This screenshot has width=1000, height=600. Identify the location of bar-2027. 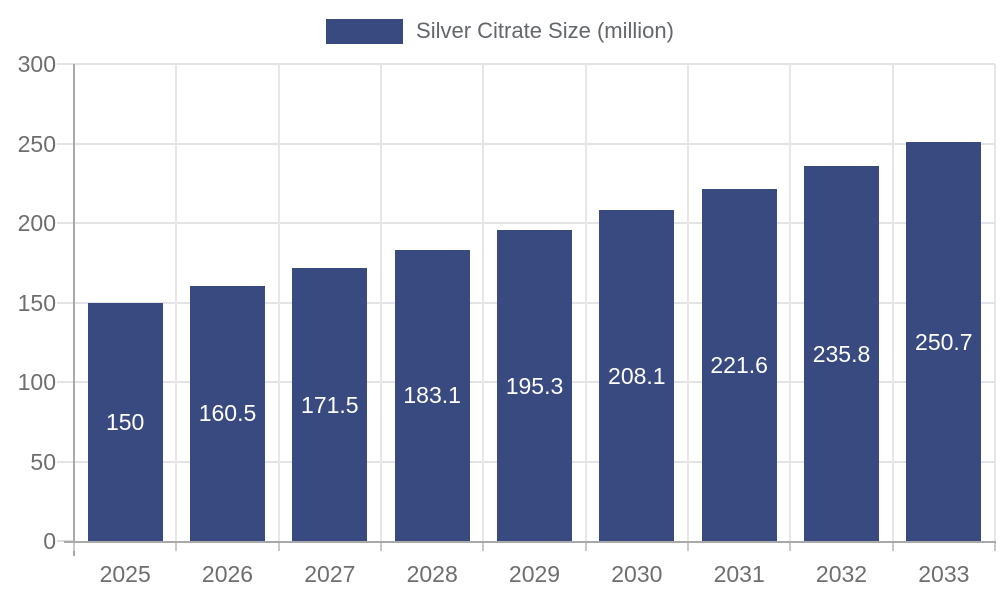
(330, 404).